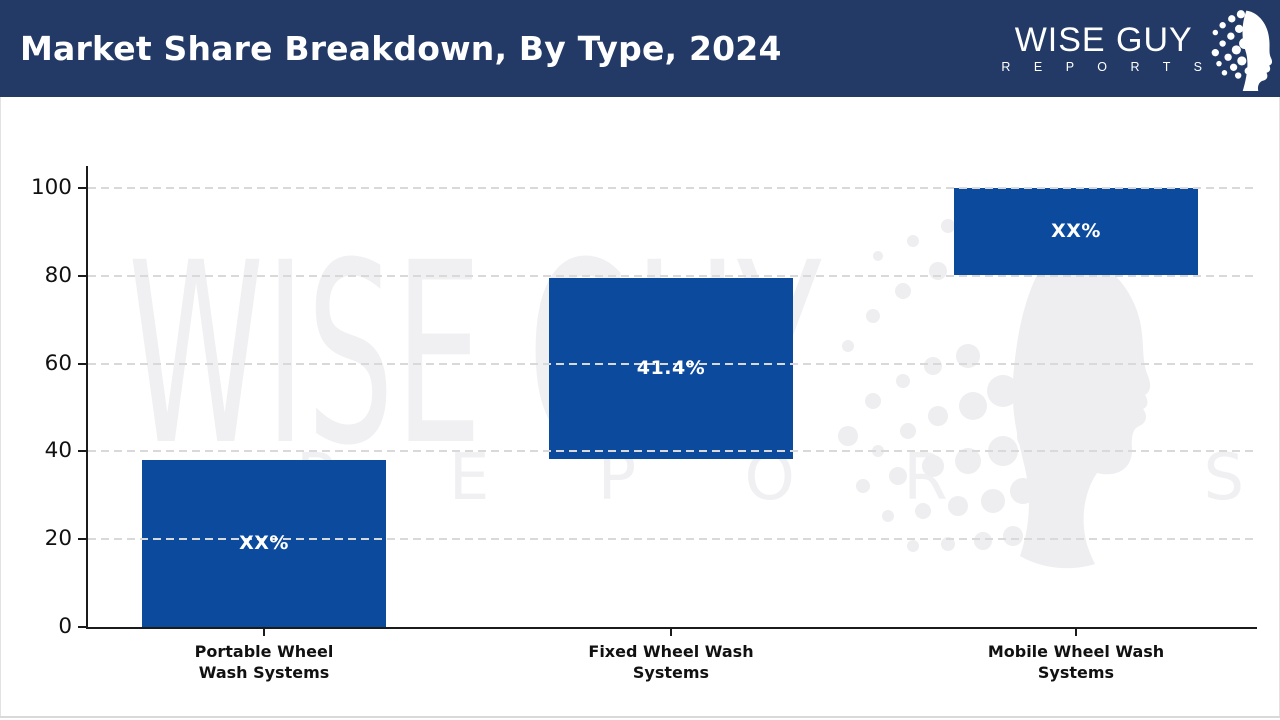 The image size is (1280, 720). Describe the element at coordinates (65, 626) in the screenshot. I see `y-tick-label: 0` at that location.